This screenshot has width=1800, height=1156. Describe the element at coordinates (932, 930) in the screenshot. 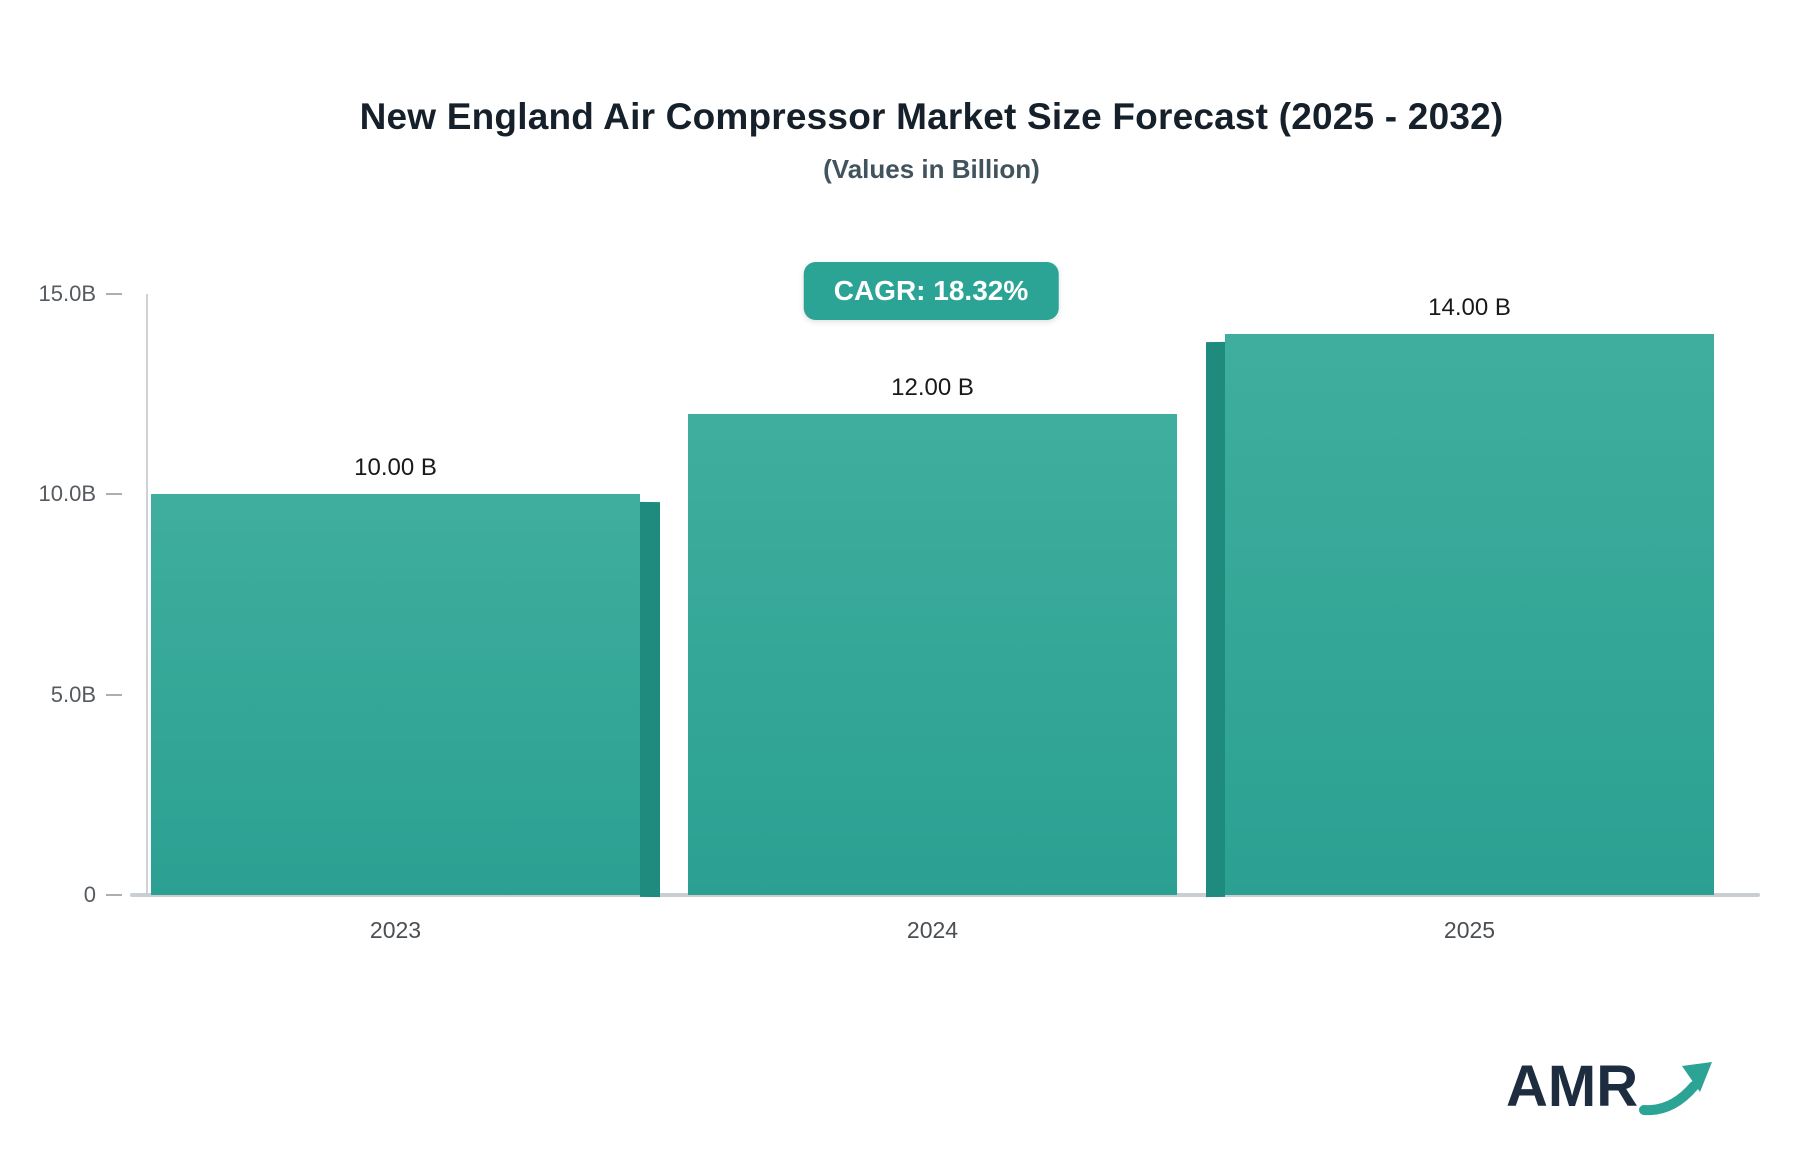

I see `bar-x-label: 2024` at that location.